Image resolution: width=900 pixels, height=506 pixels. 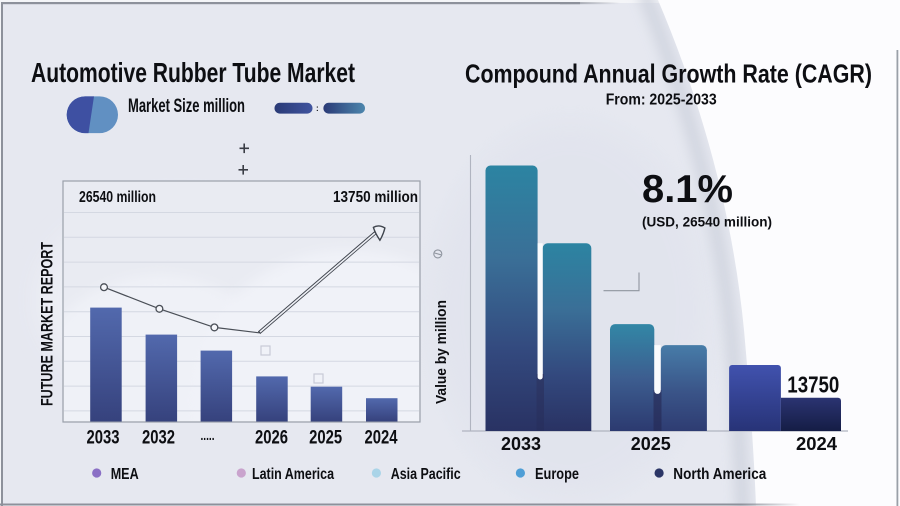 What do you see at coordinates (668, 74) in the screenshot?
I see `svg-text:Compound Annual Growth Rate (C: Compound Annual Growth Rate (CAGR)` at bounding box center [668, 74].